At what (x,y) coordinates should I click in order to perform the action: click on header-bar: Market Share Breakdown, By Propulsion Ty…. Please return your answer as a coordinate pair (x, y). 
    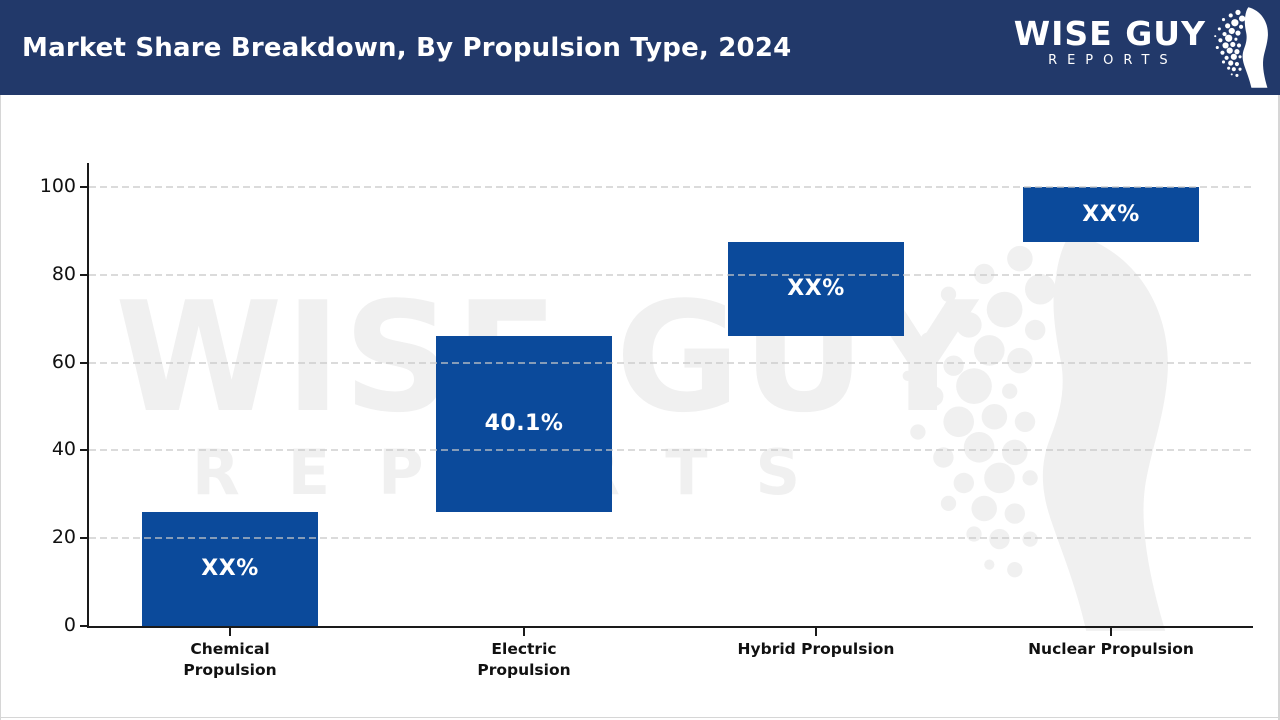
    Looking at the image, I should click on (640, 47).